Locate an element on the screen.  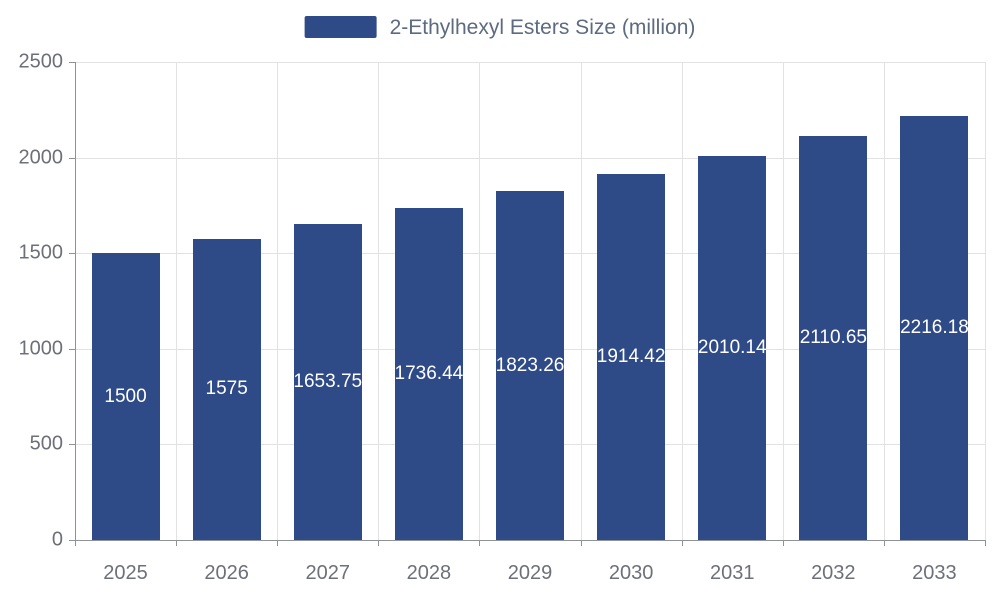
bar-2025: 1500 is located at coordinates (125, 396).